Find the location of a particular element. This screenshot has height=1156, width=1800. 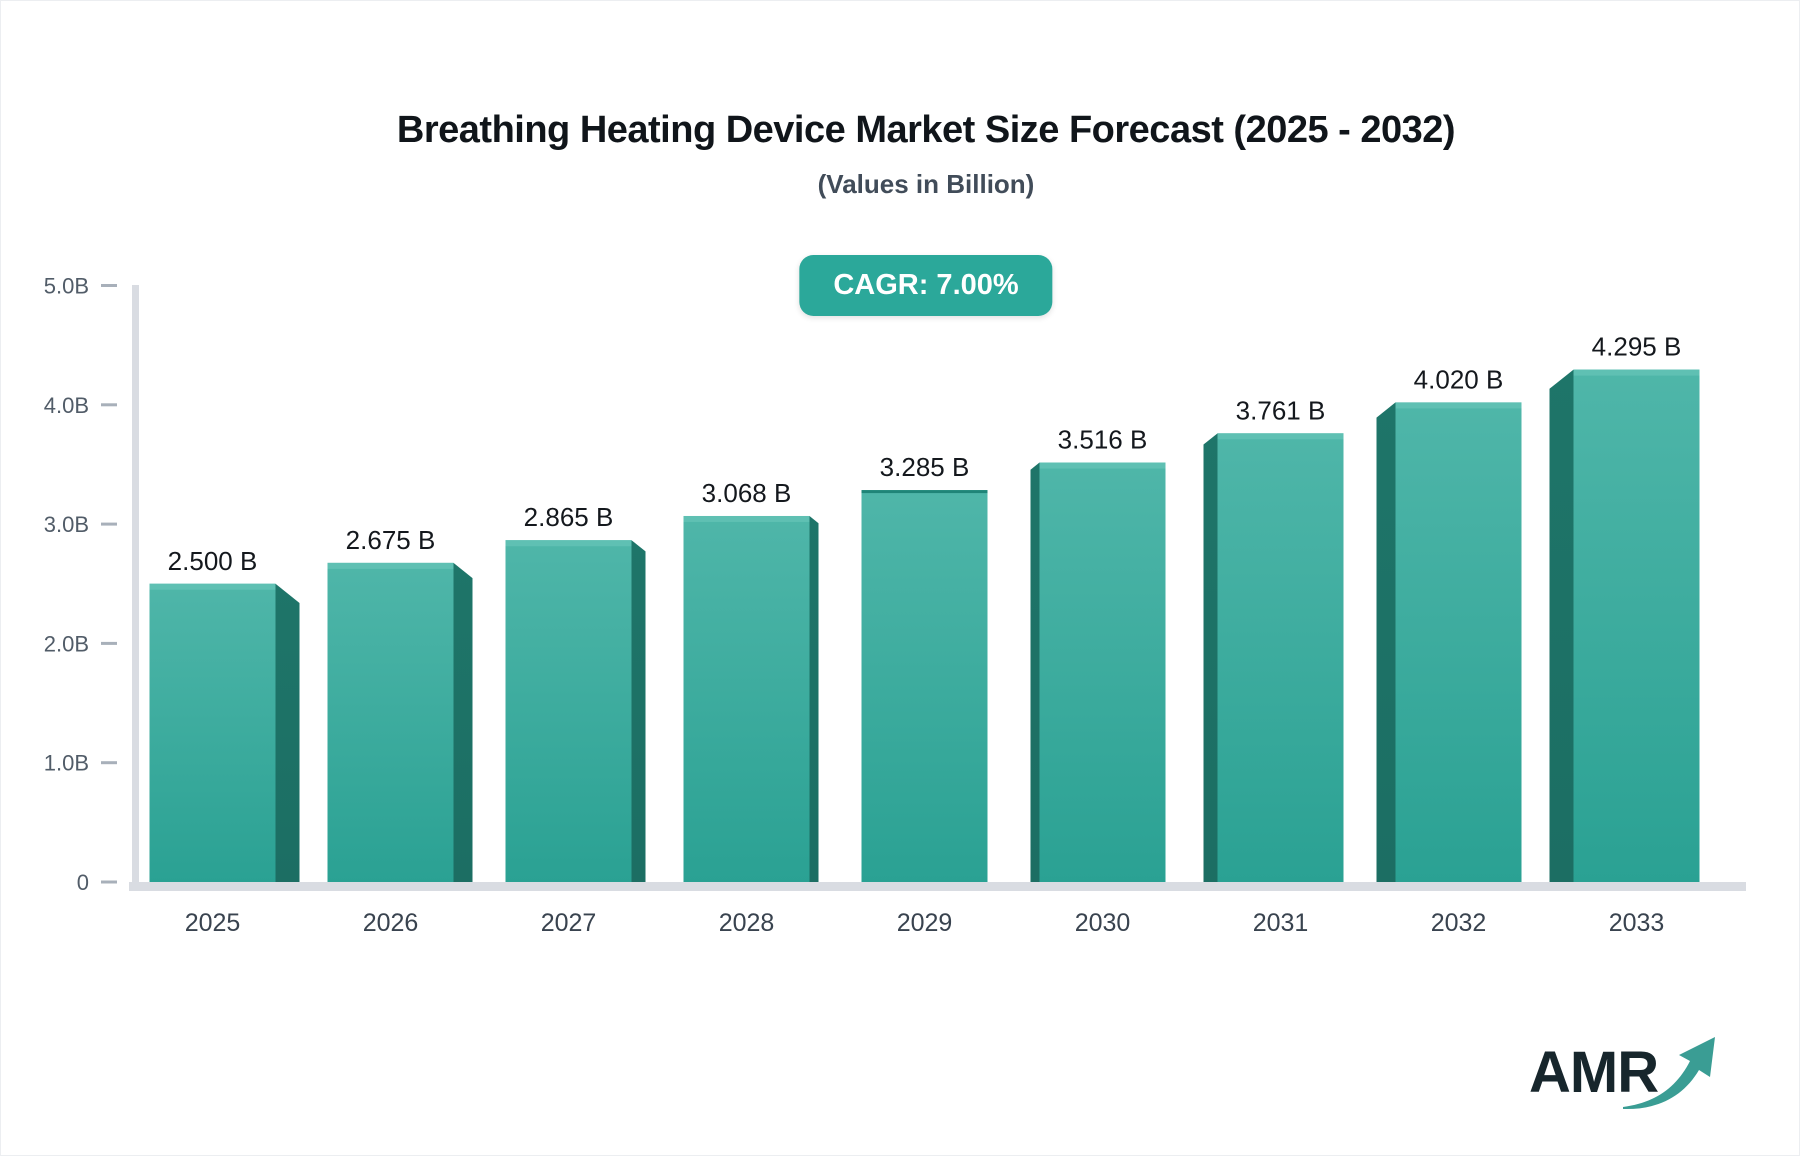

amr-logo-text: AMR is located at coordinates (1594, 1072).